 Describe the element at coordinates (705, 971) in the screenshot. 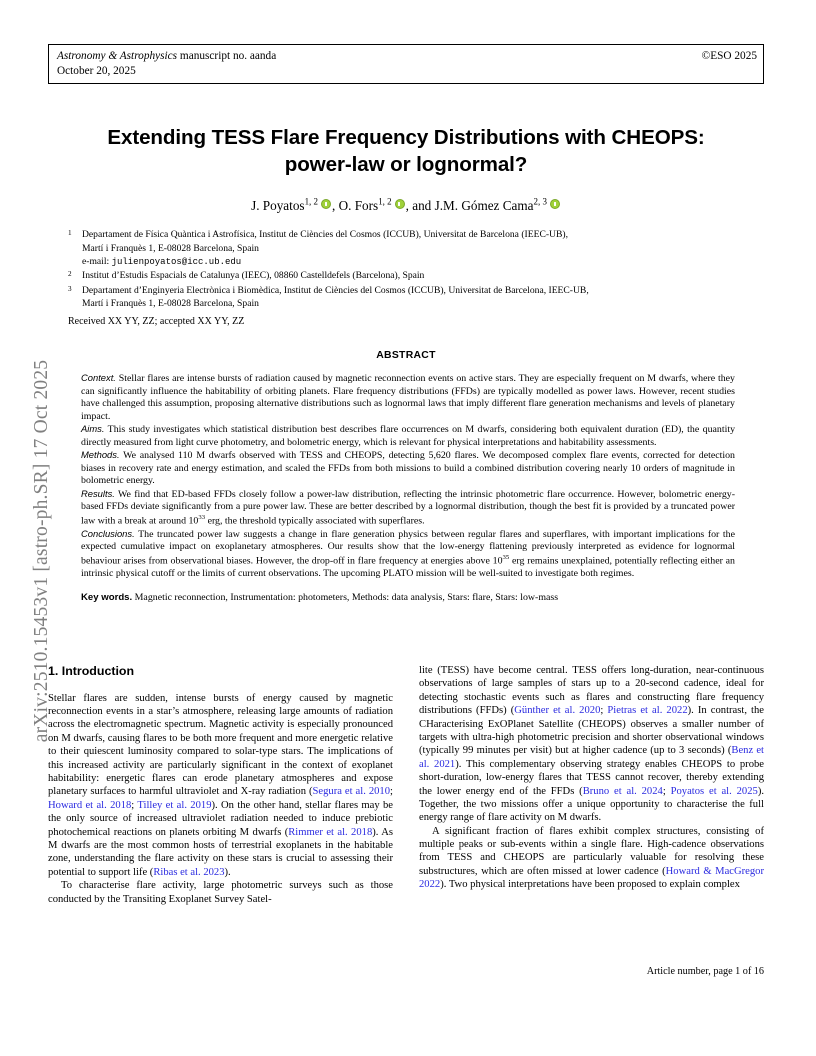

I see `page-footer: Article number, page 1 of 16` at that location.